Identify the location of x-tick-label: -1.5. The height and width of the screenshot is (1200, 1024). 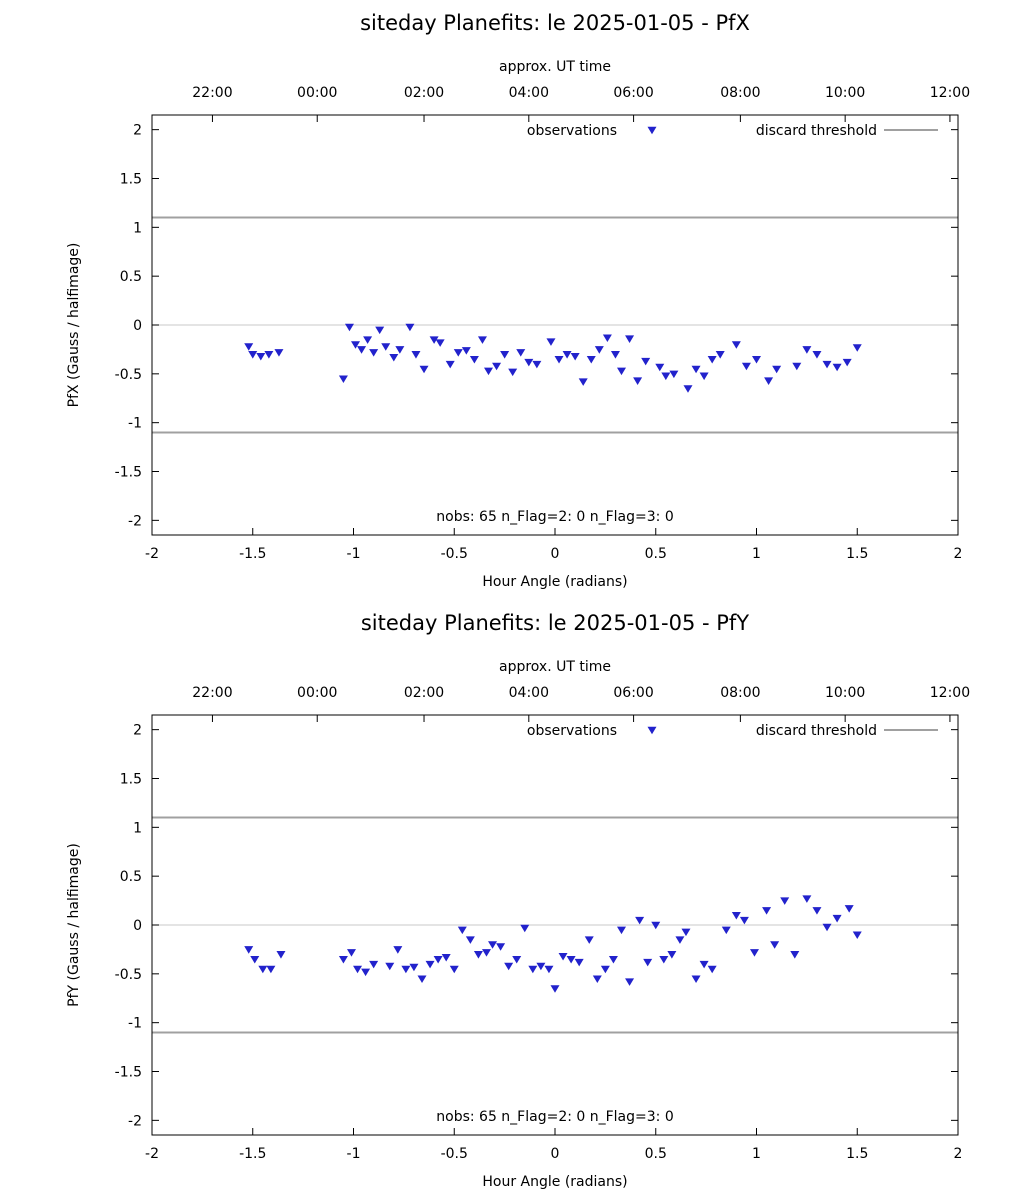
(252, 554).